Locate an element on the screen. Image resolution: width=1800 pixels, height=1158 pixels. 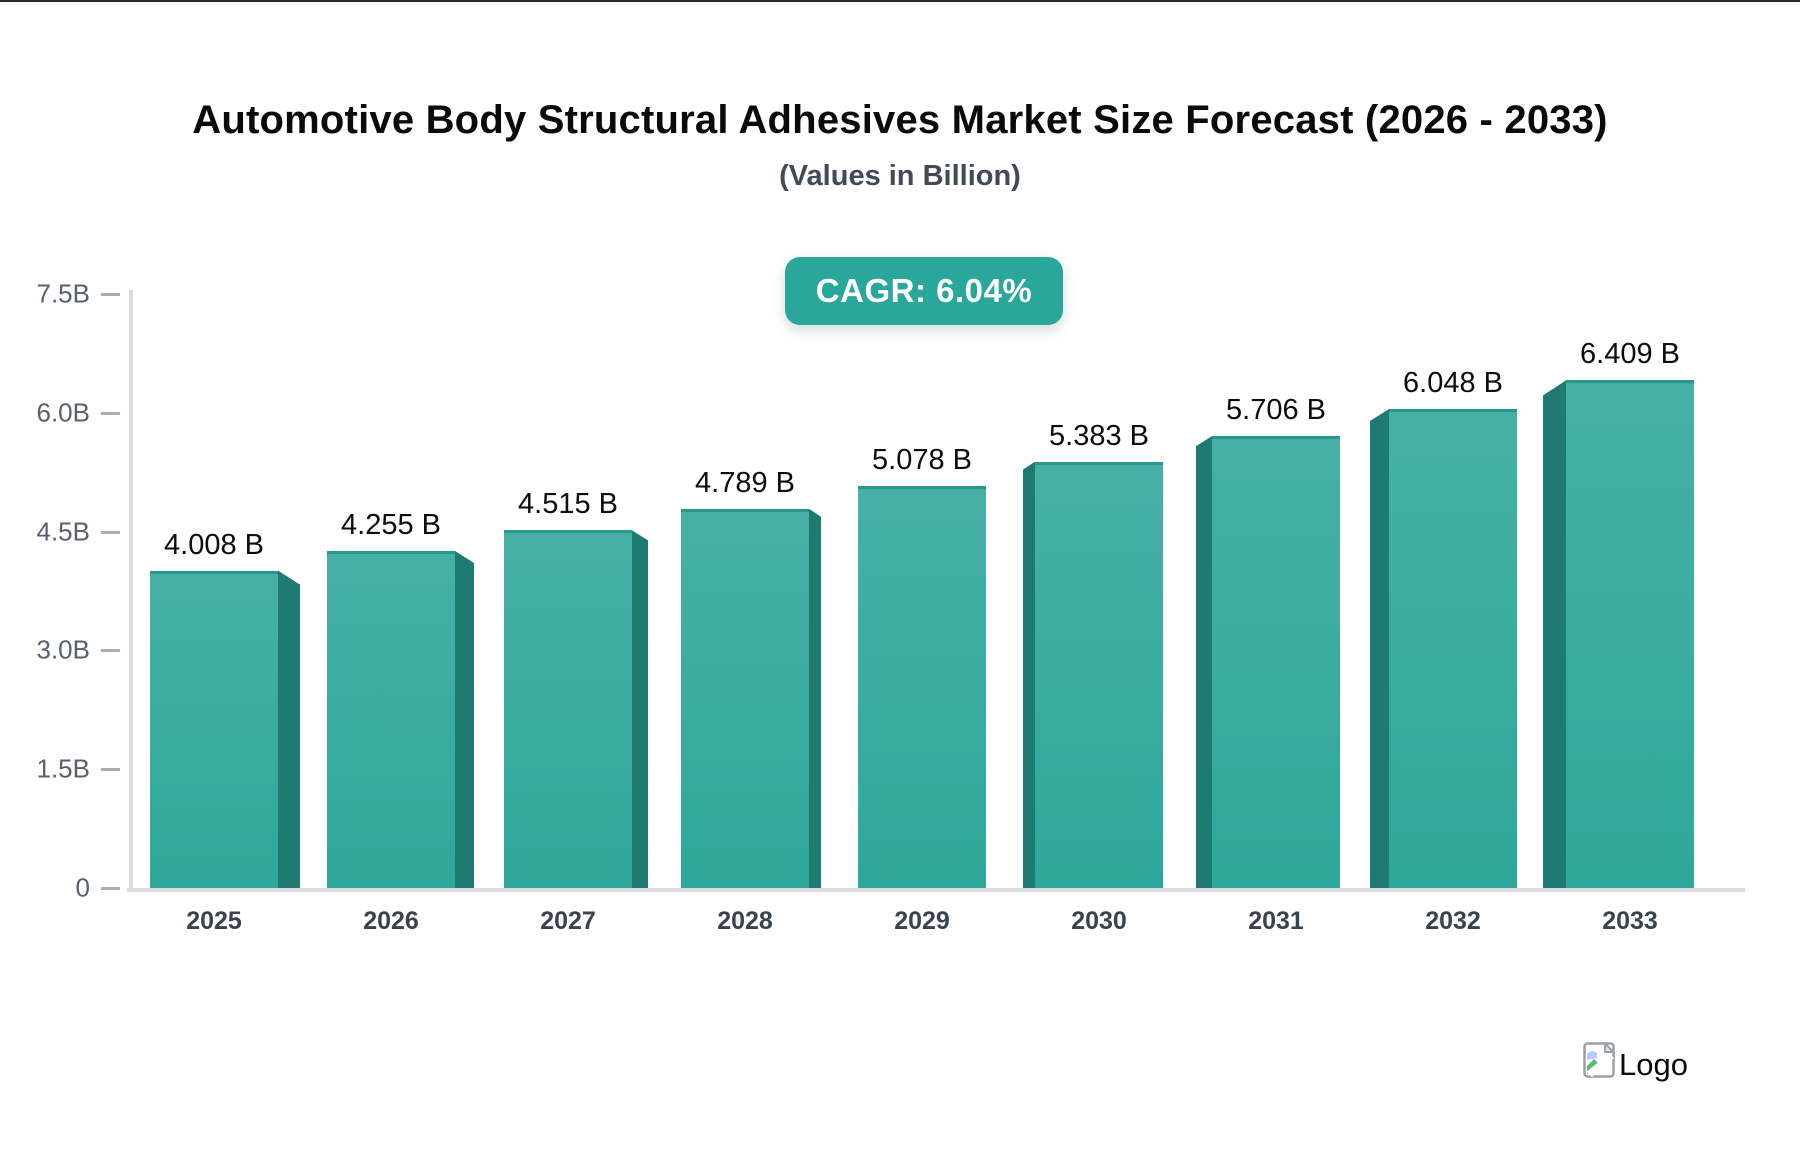
bar-2031 is located at coordinates (1276, 662).